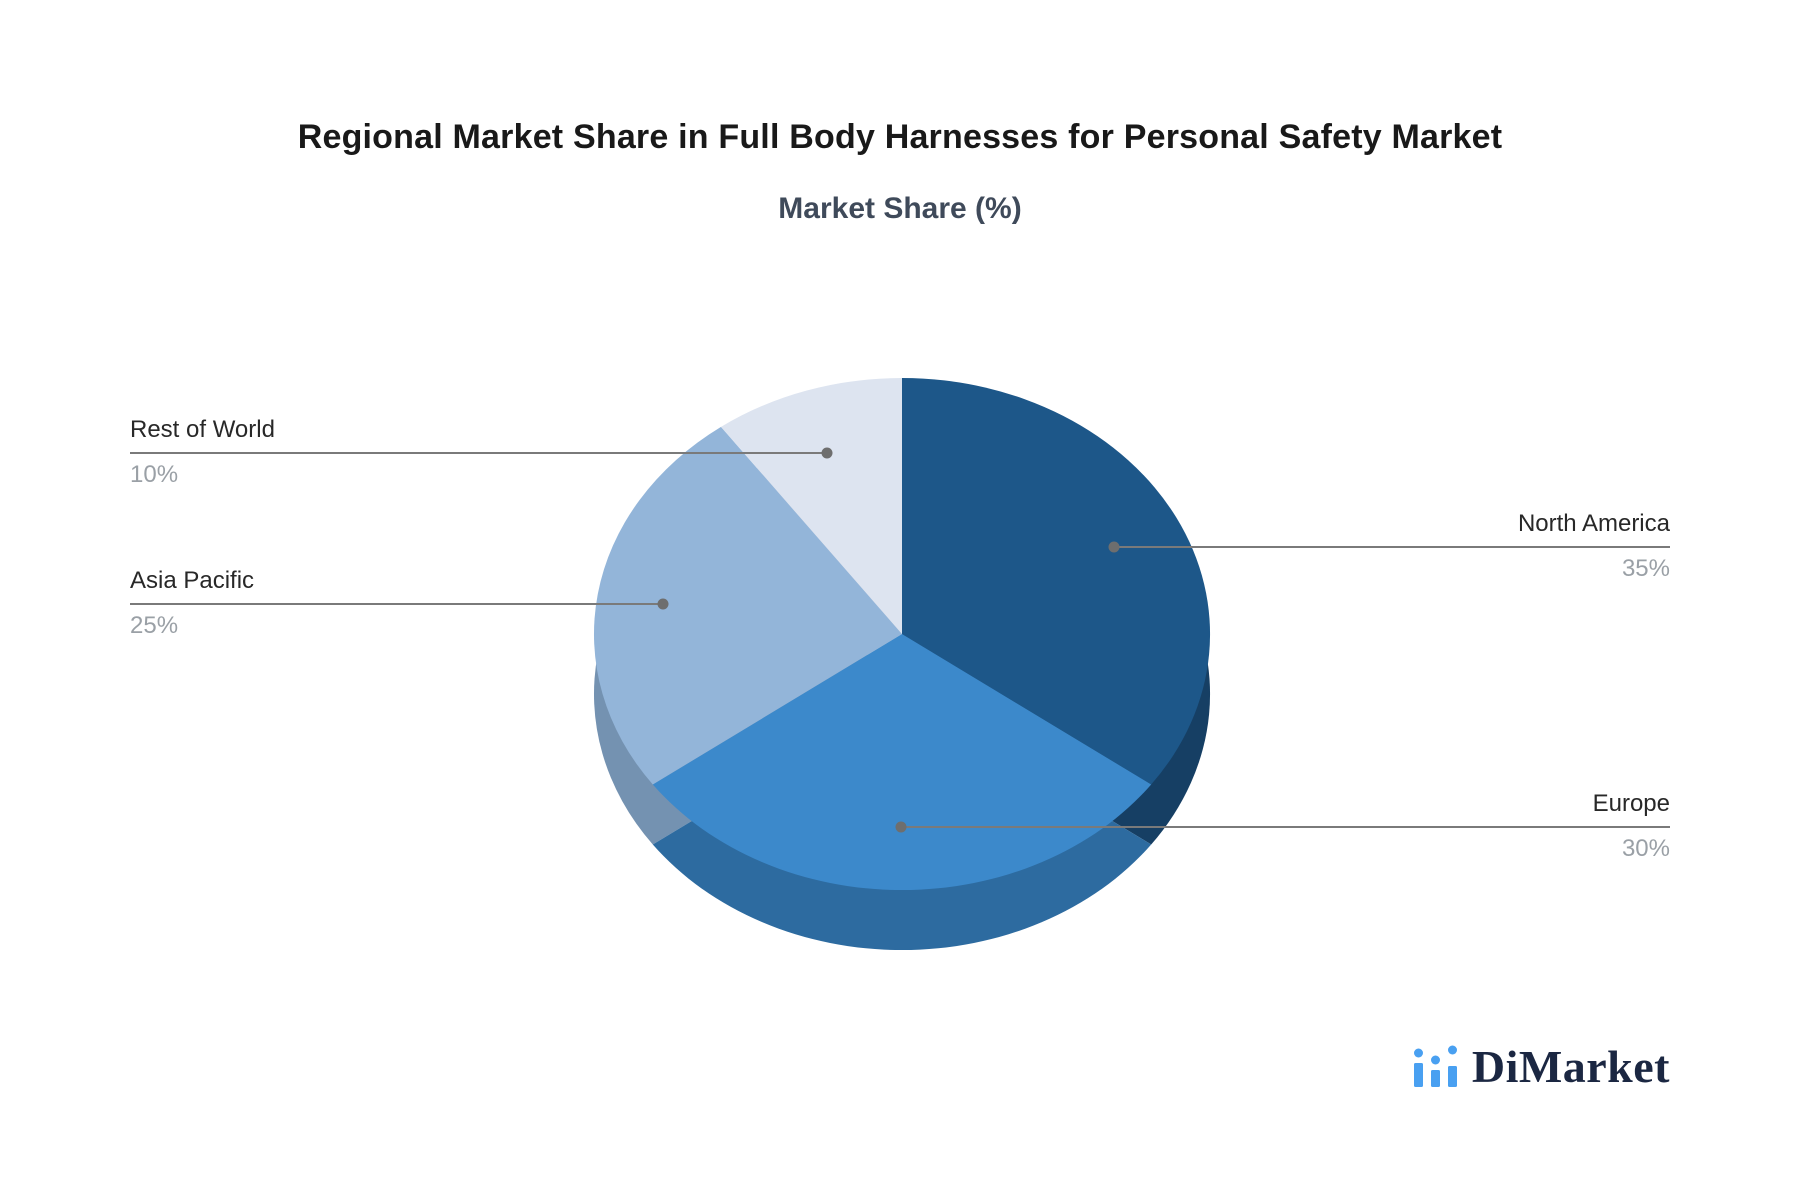 The height and width of the screenshot is (1196, 1800). I want to click on leader-dot-north-america, so click(1114, 547).